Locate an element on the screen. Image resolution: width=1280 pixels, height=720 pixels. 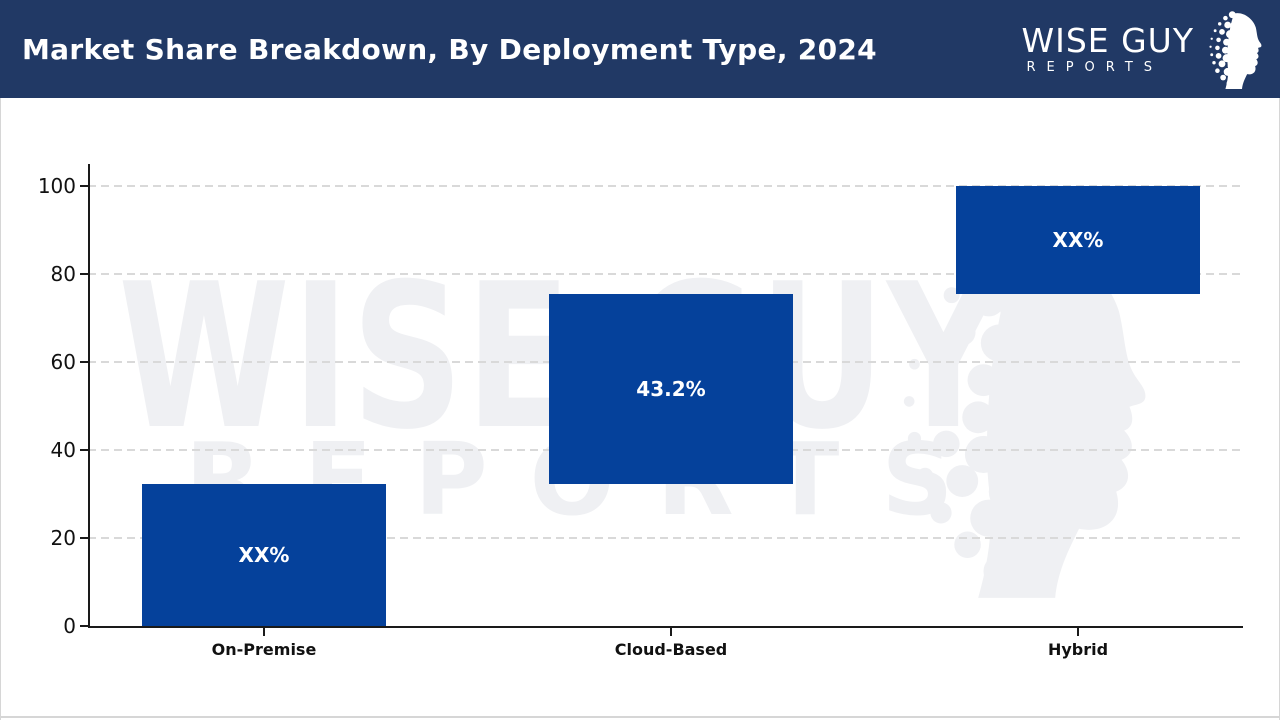
canvas-left-border is located at coordinates (0, 409).